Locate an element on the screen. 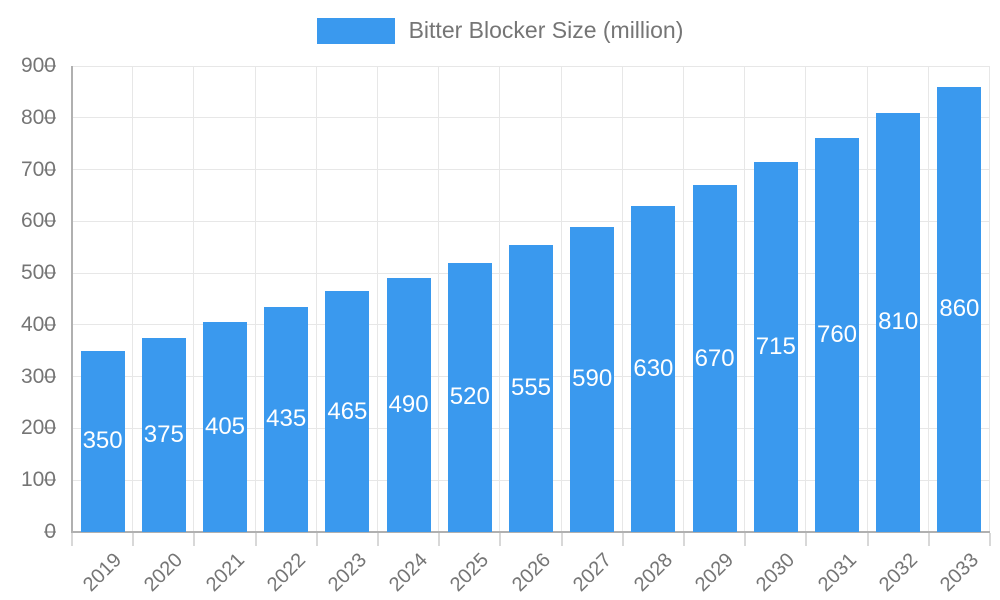  x-axis-label: 2024 is located at coordinates (409, 573).